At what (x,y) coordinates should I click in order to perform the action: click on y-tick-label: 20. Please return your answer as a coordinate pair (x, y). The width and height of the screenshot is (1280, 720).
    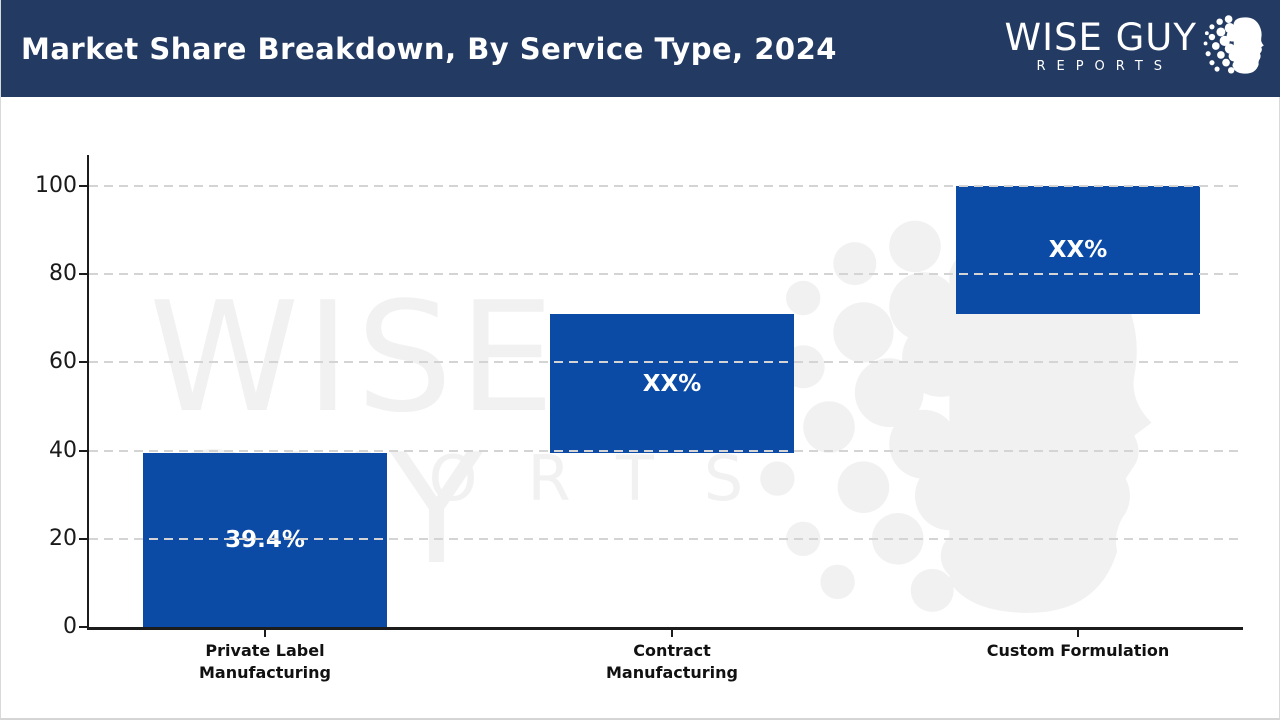
    Looking at the image, I should click on (63, 538).